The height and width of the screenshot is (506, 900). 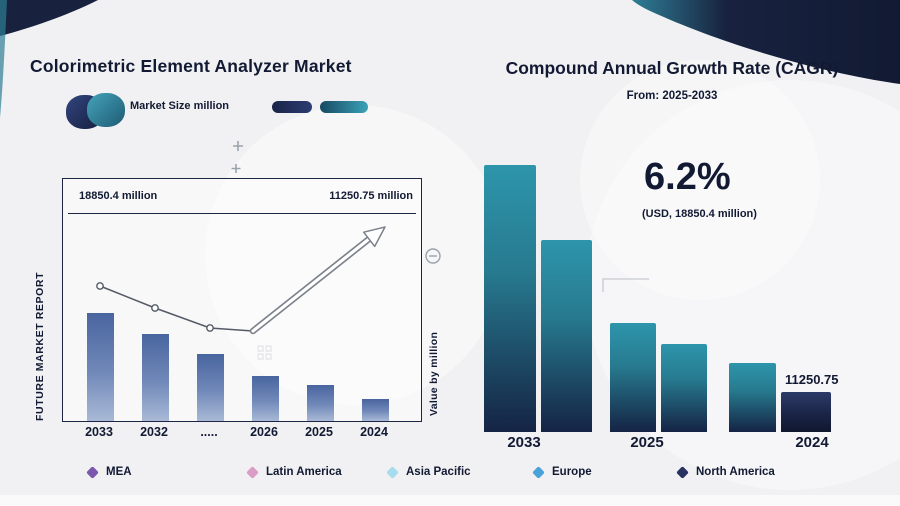 I want to click on right-bar-2033-b, so click(x=566, y=336).